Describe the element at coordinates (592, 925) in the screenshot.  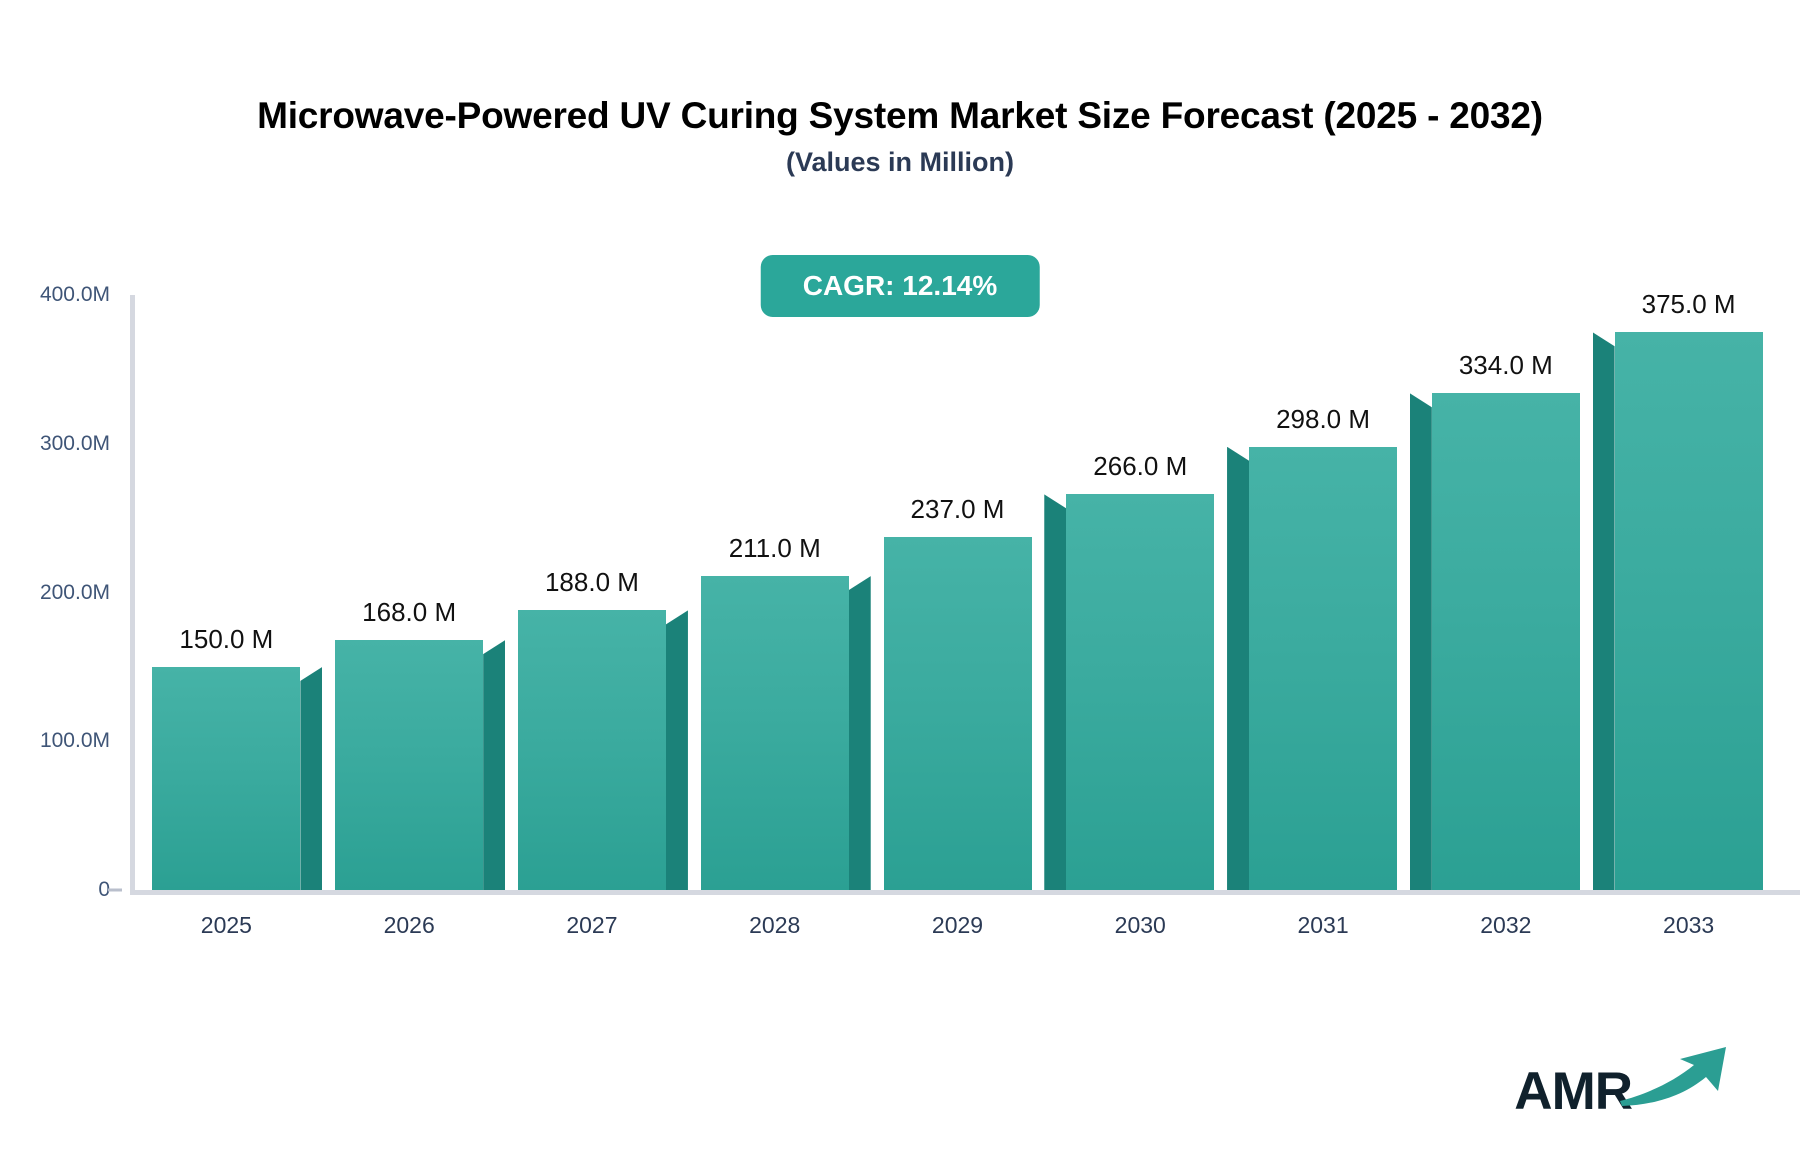
I see `x-axis-tick-label: 2027` at that location.